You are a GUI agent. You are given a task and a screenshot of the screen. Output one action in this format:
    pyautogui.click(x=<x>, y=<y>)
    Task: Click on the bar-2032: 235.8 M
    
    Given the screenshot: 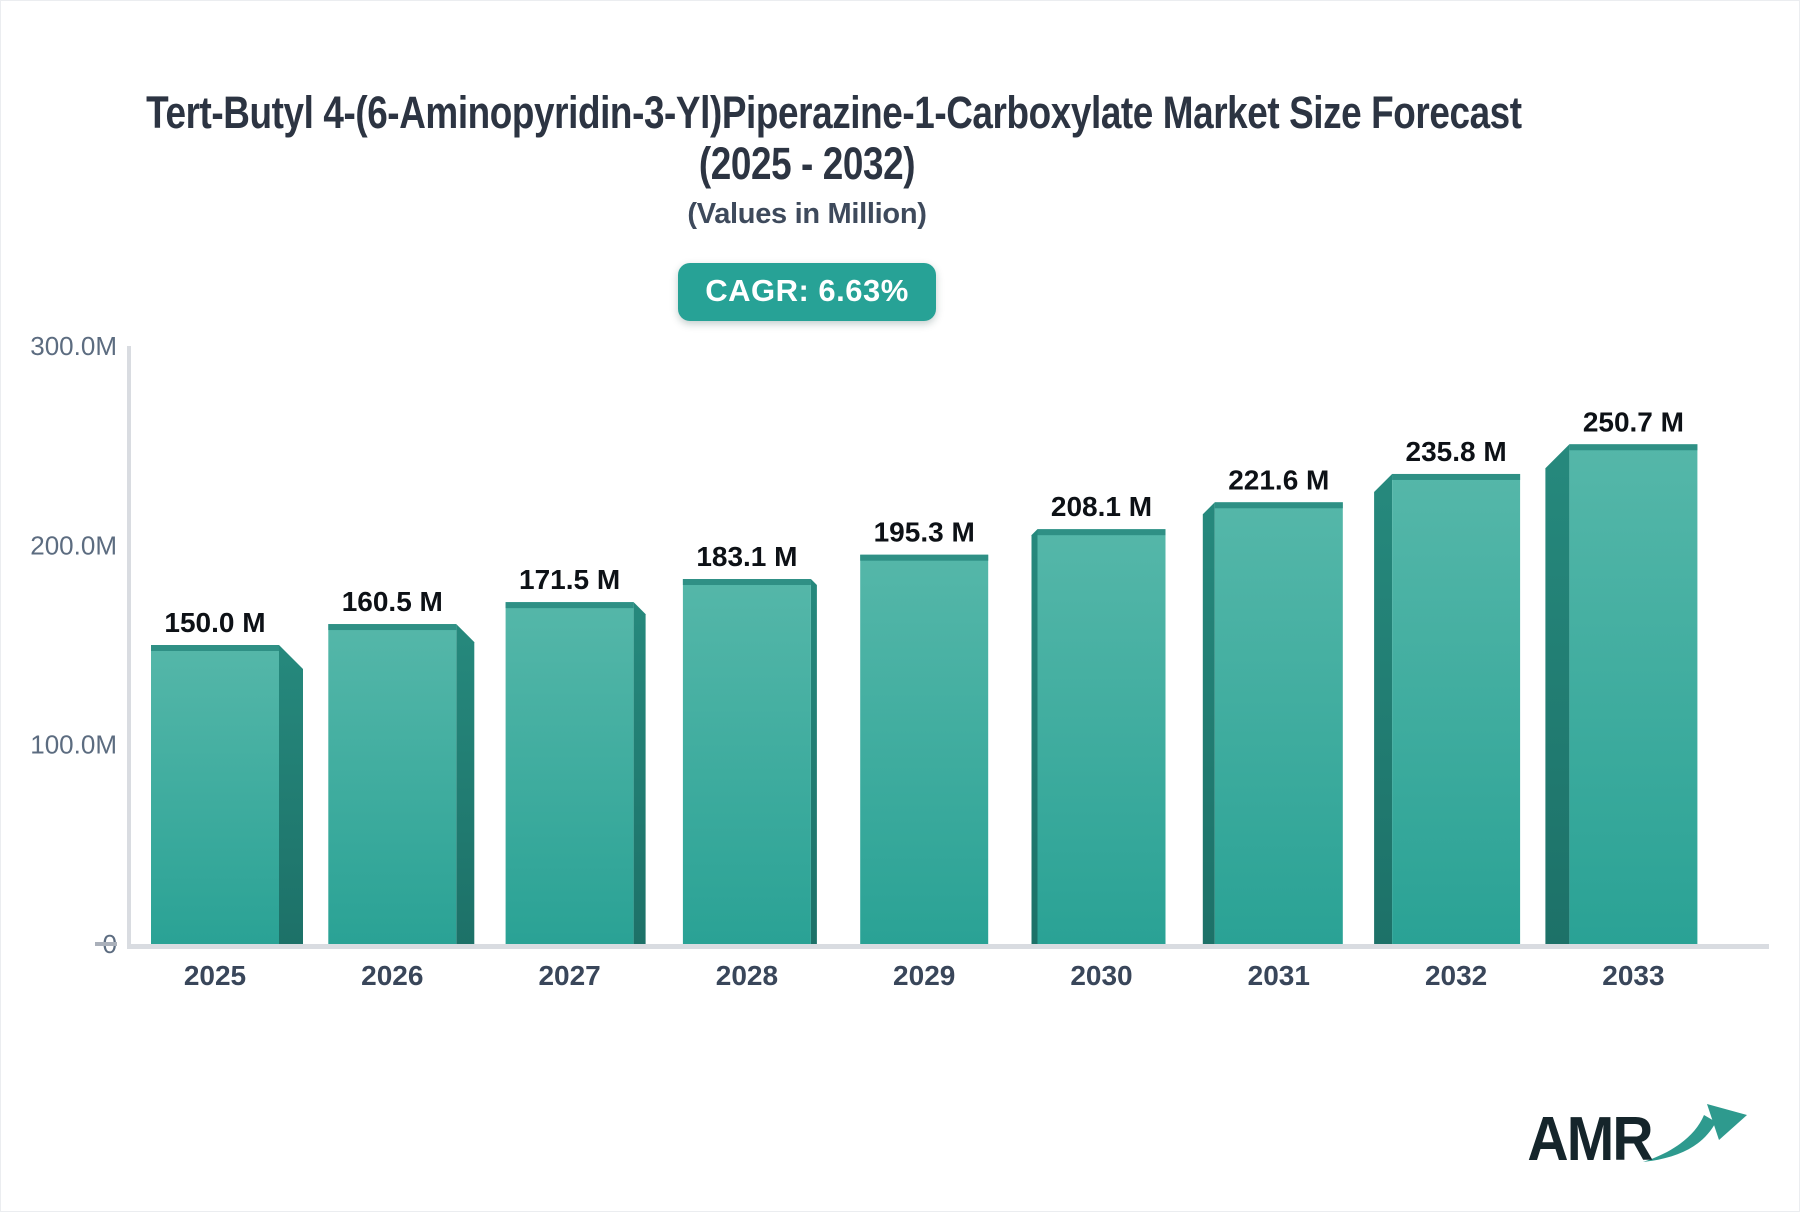 What is the action you would take?
    pyautogui.click(x=1447, y=690)
    